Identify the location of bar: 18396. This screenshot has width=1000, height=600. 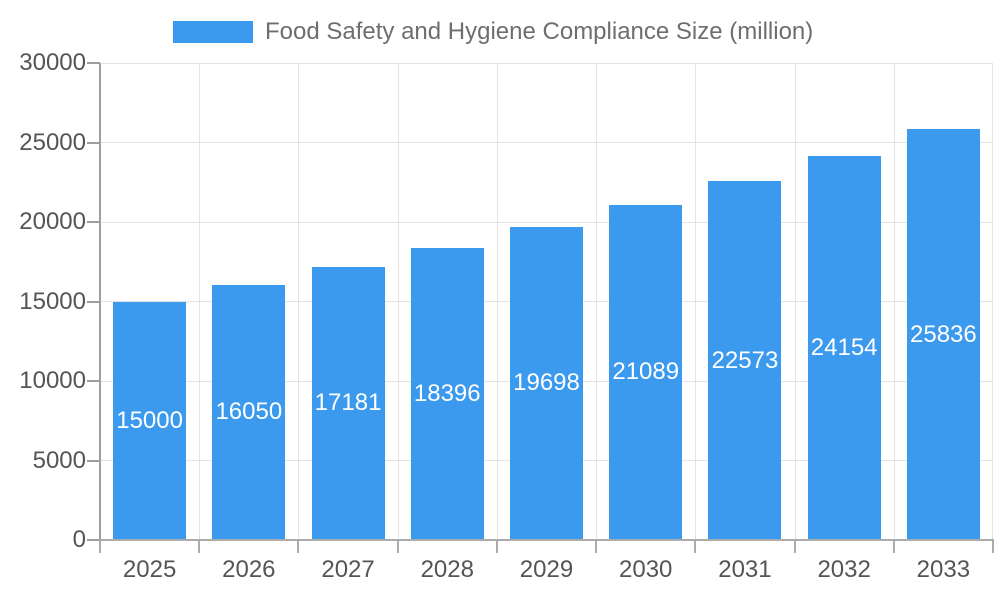
(447, 393).